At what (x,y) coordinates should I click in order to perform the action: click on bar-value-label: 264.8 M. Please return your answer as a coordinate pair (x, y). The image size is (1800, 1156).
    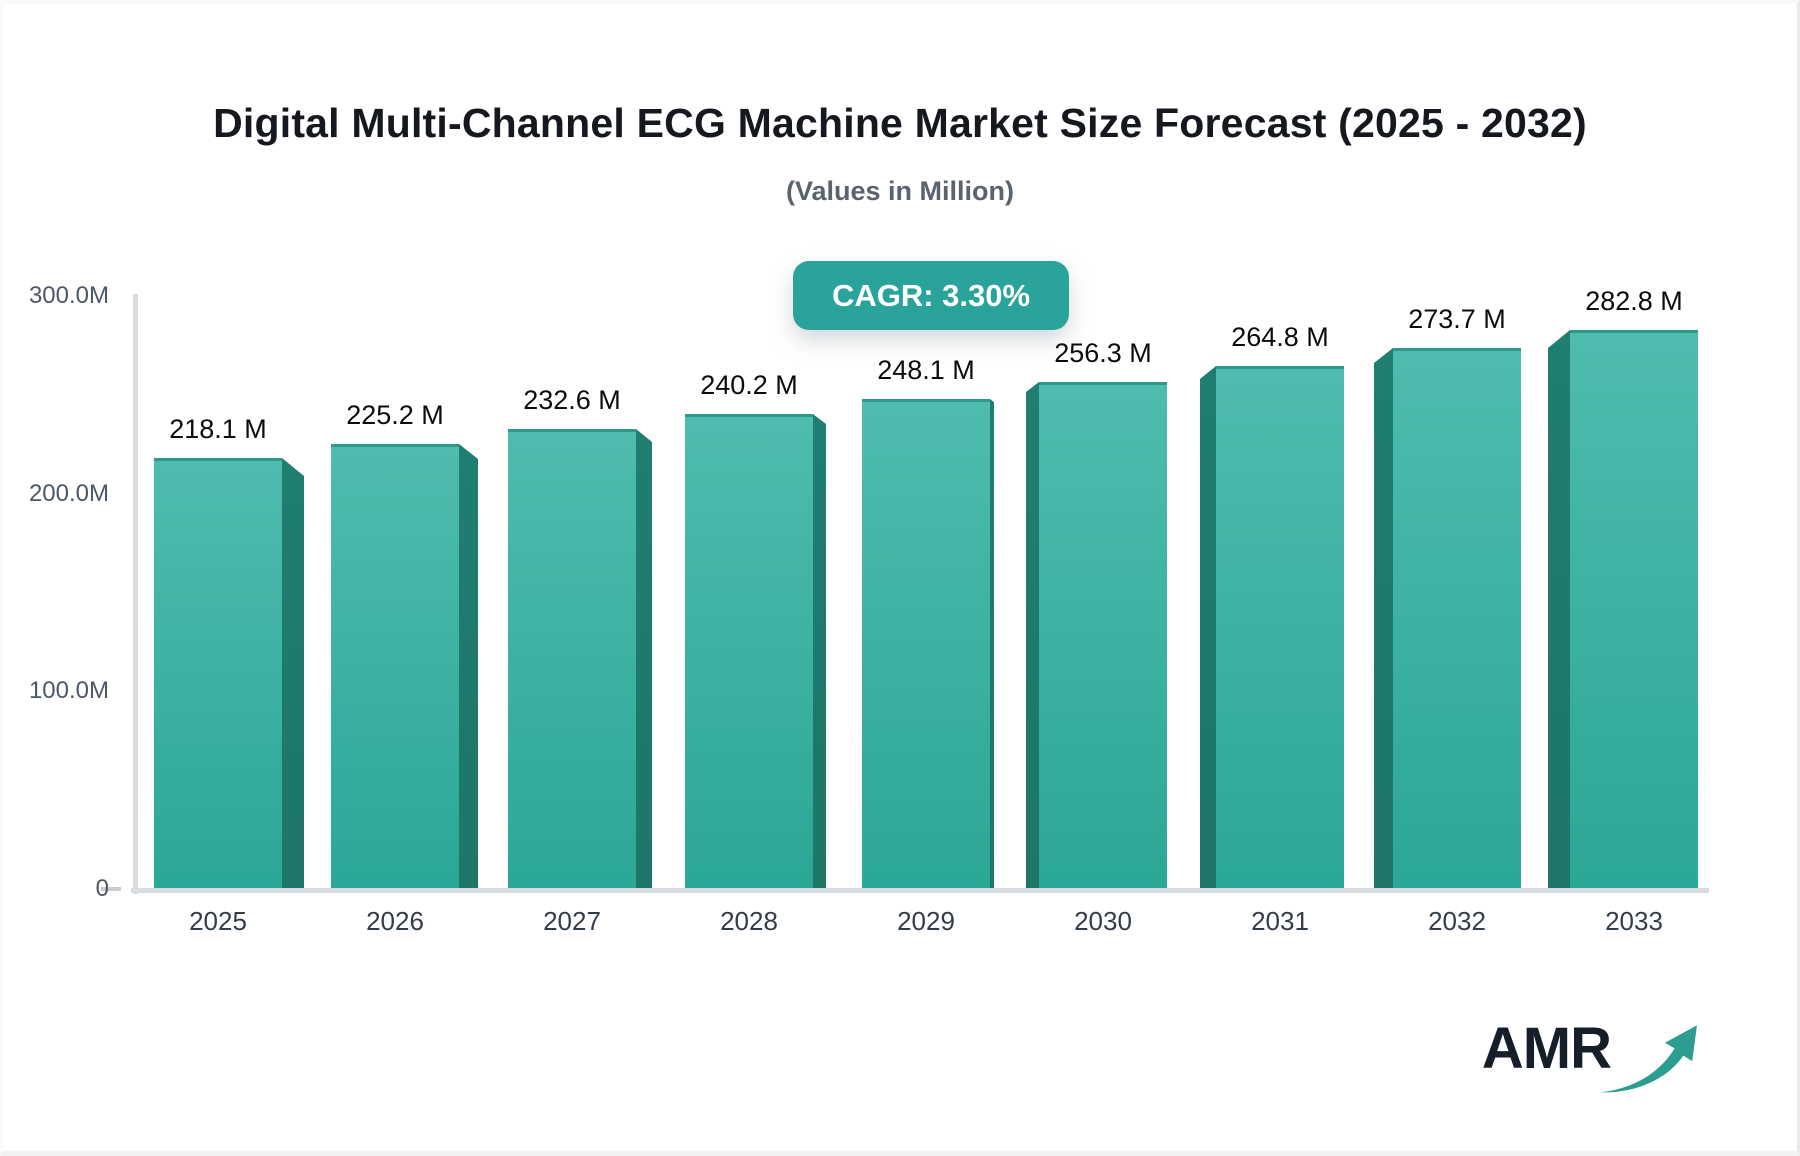
    Looking at the image, I should click on (1280, 337).